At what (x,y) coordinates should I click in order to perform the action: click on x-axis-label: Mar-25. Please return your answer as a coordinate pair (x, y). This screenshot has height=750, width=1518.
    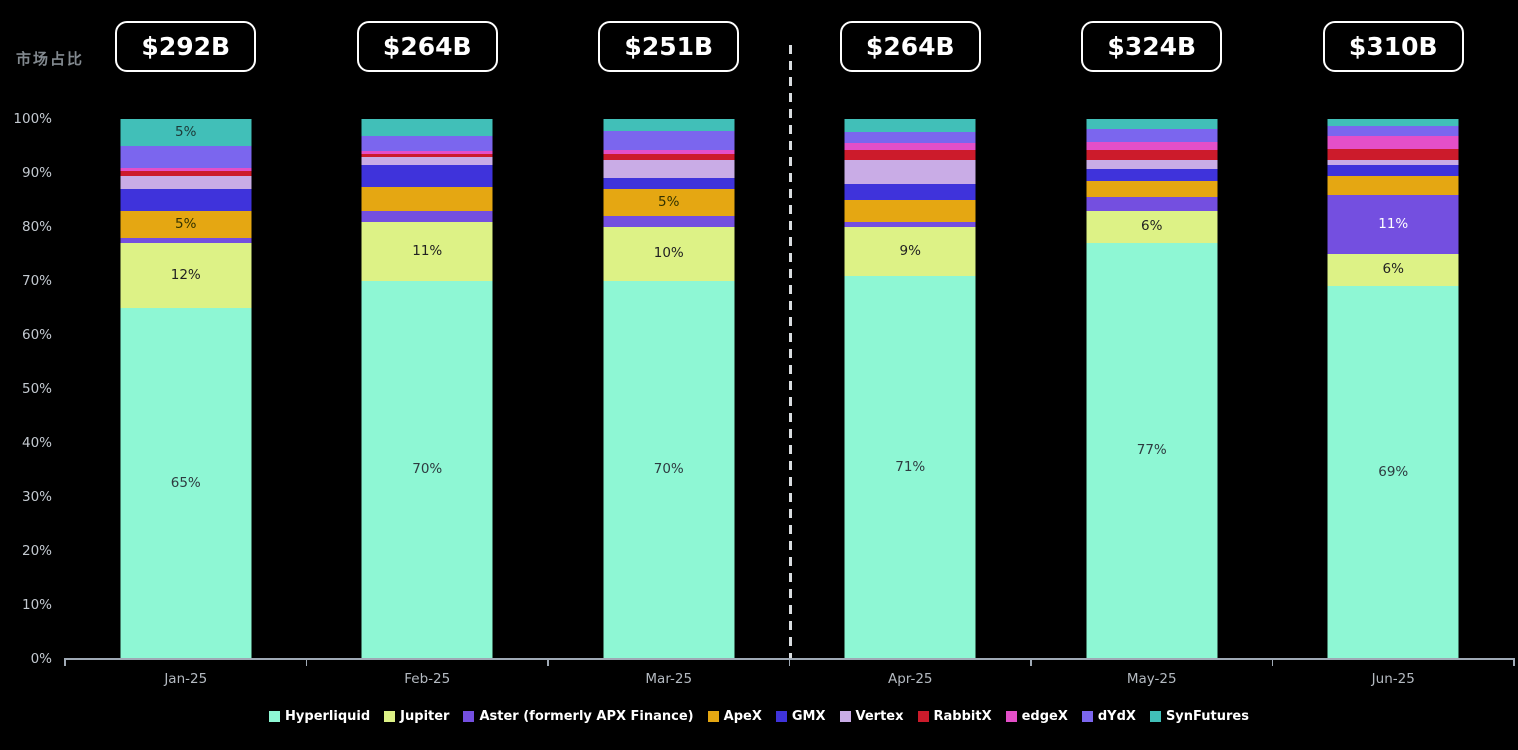
    Looking at the image, I should click on (669, 679).